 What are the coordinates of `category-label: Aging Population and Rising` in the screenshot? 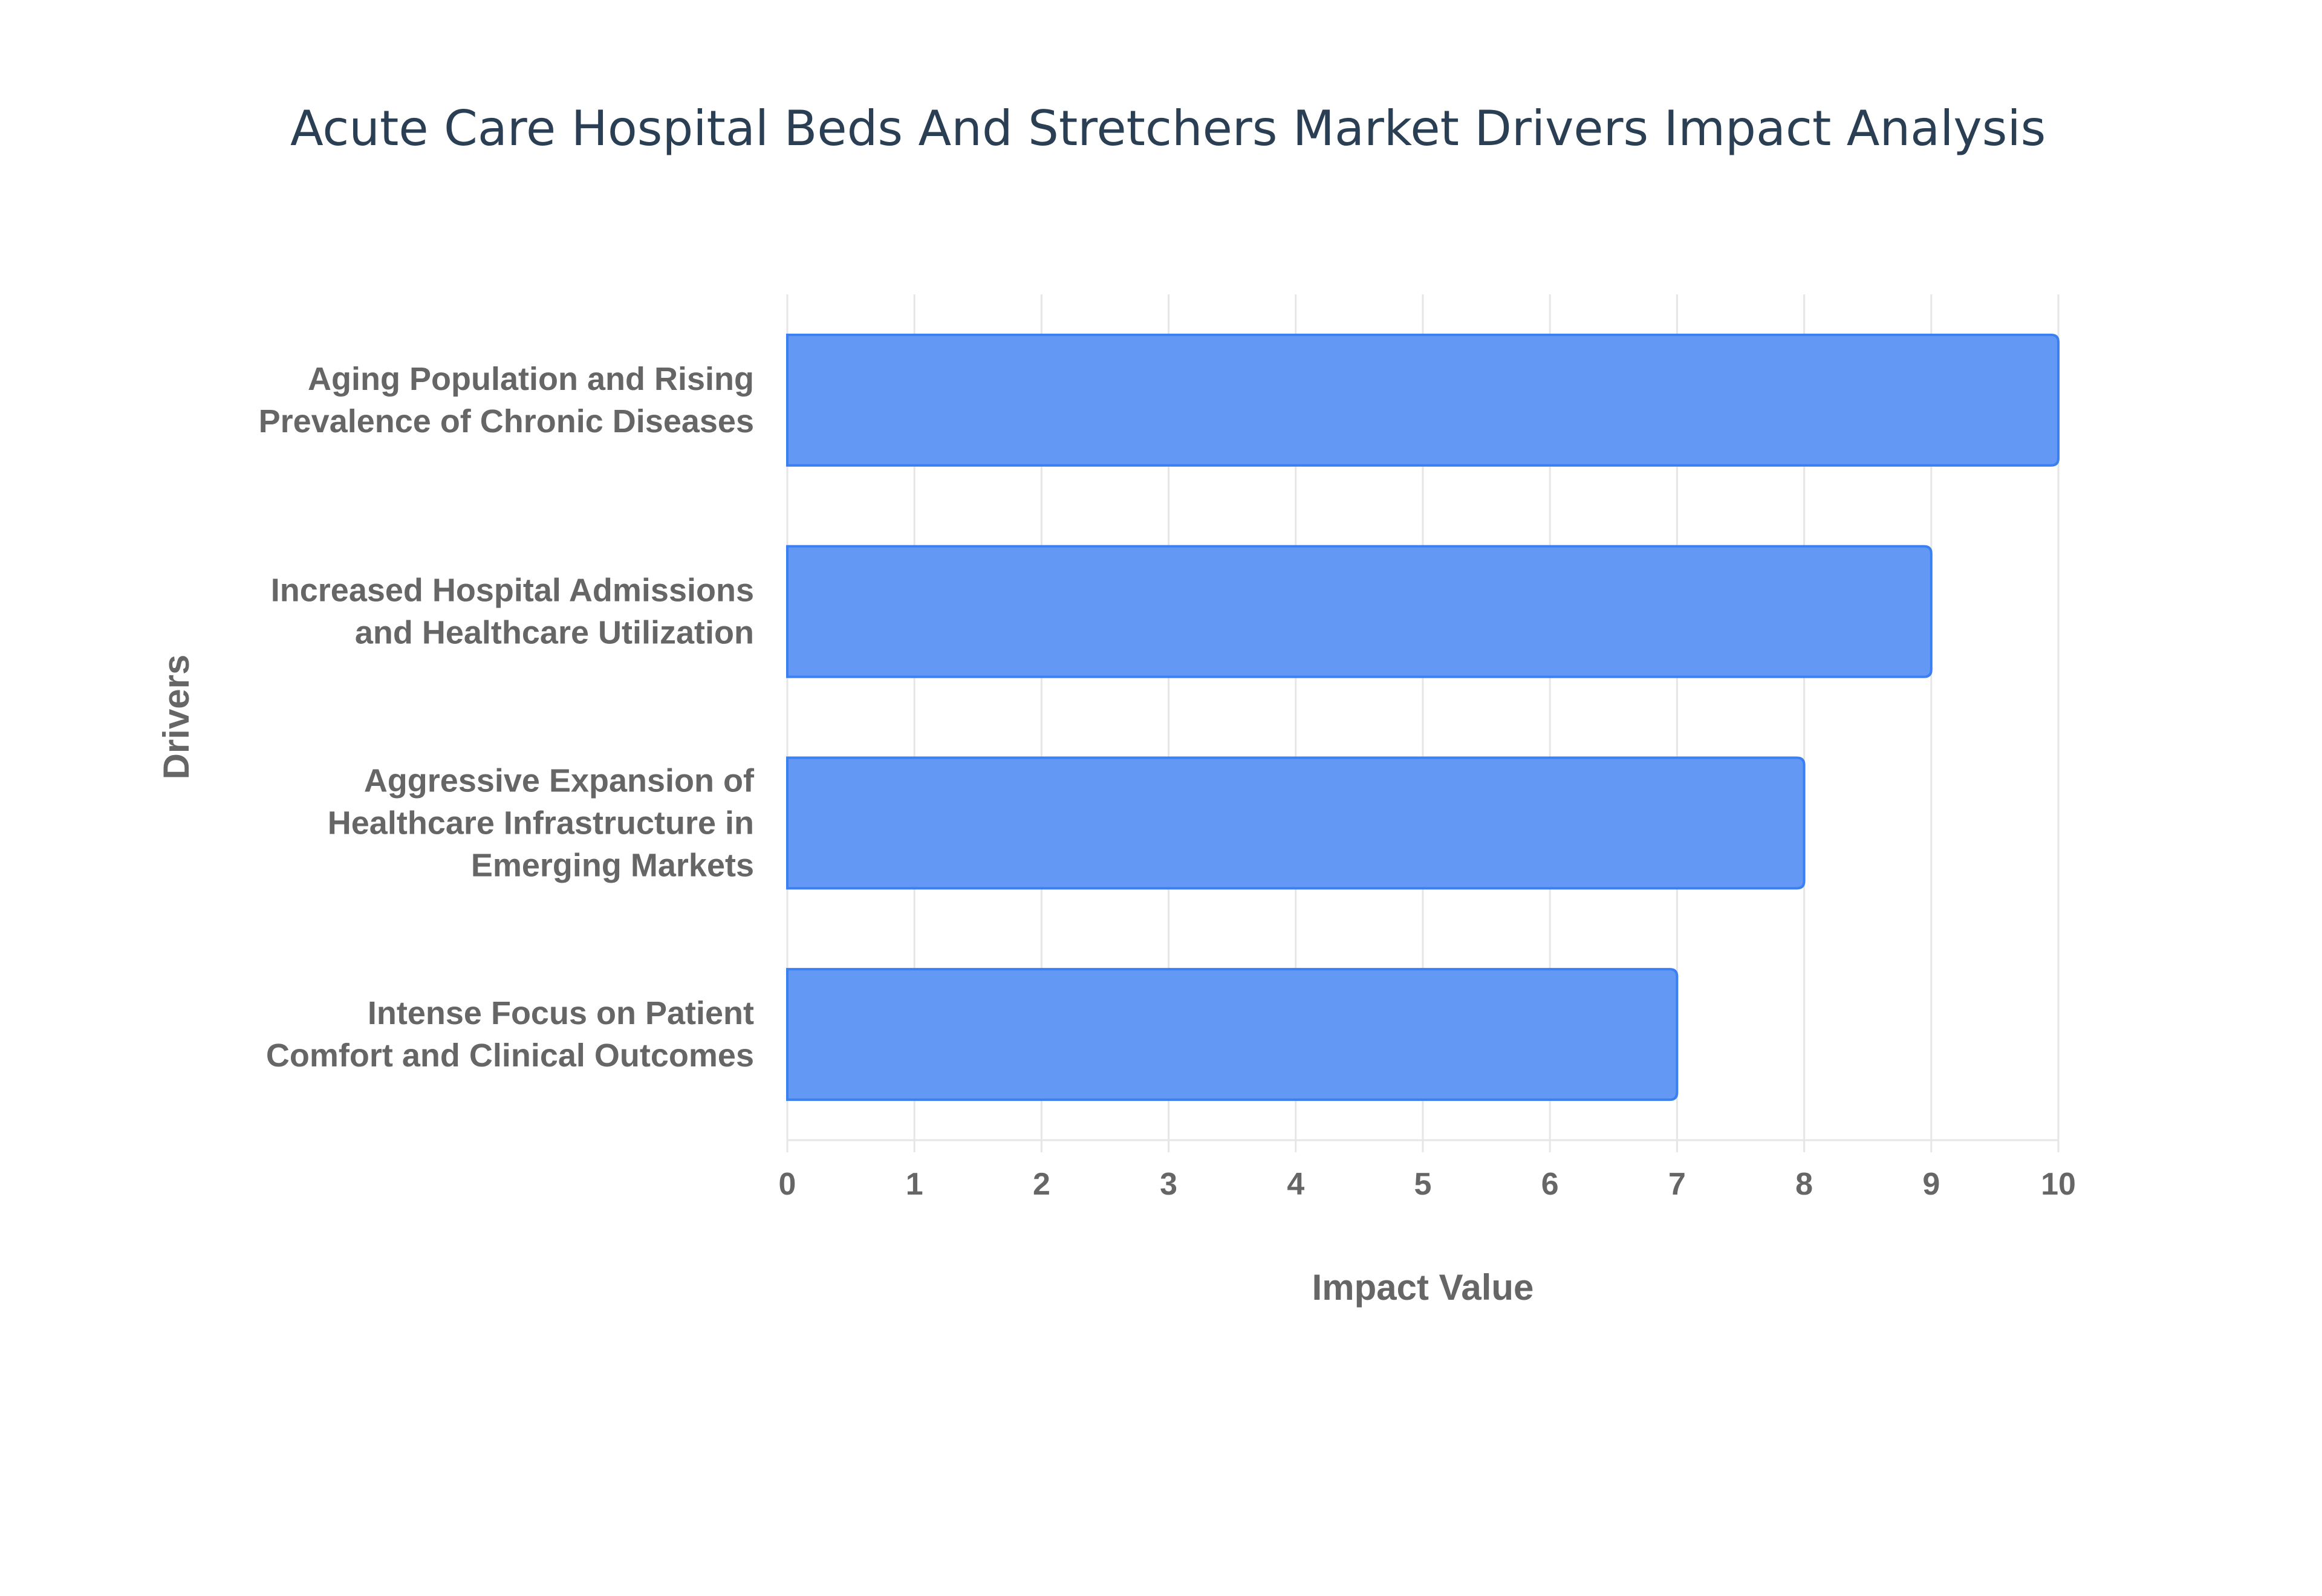 It's located at (531, 379).